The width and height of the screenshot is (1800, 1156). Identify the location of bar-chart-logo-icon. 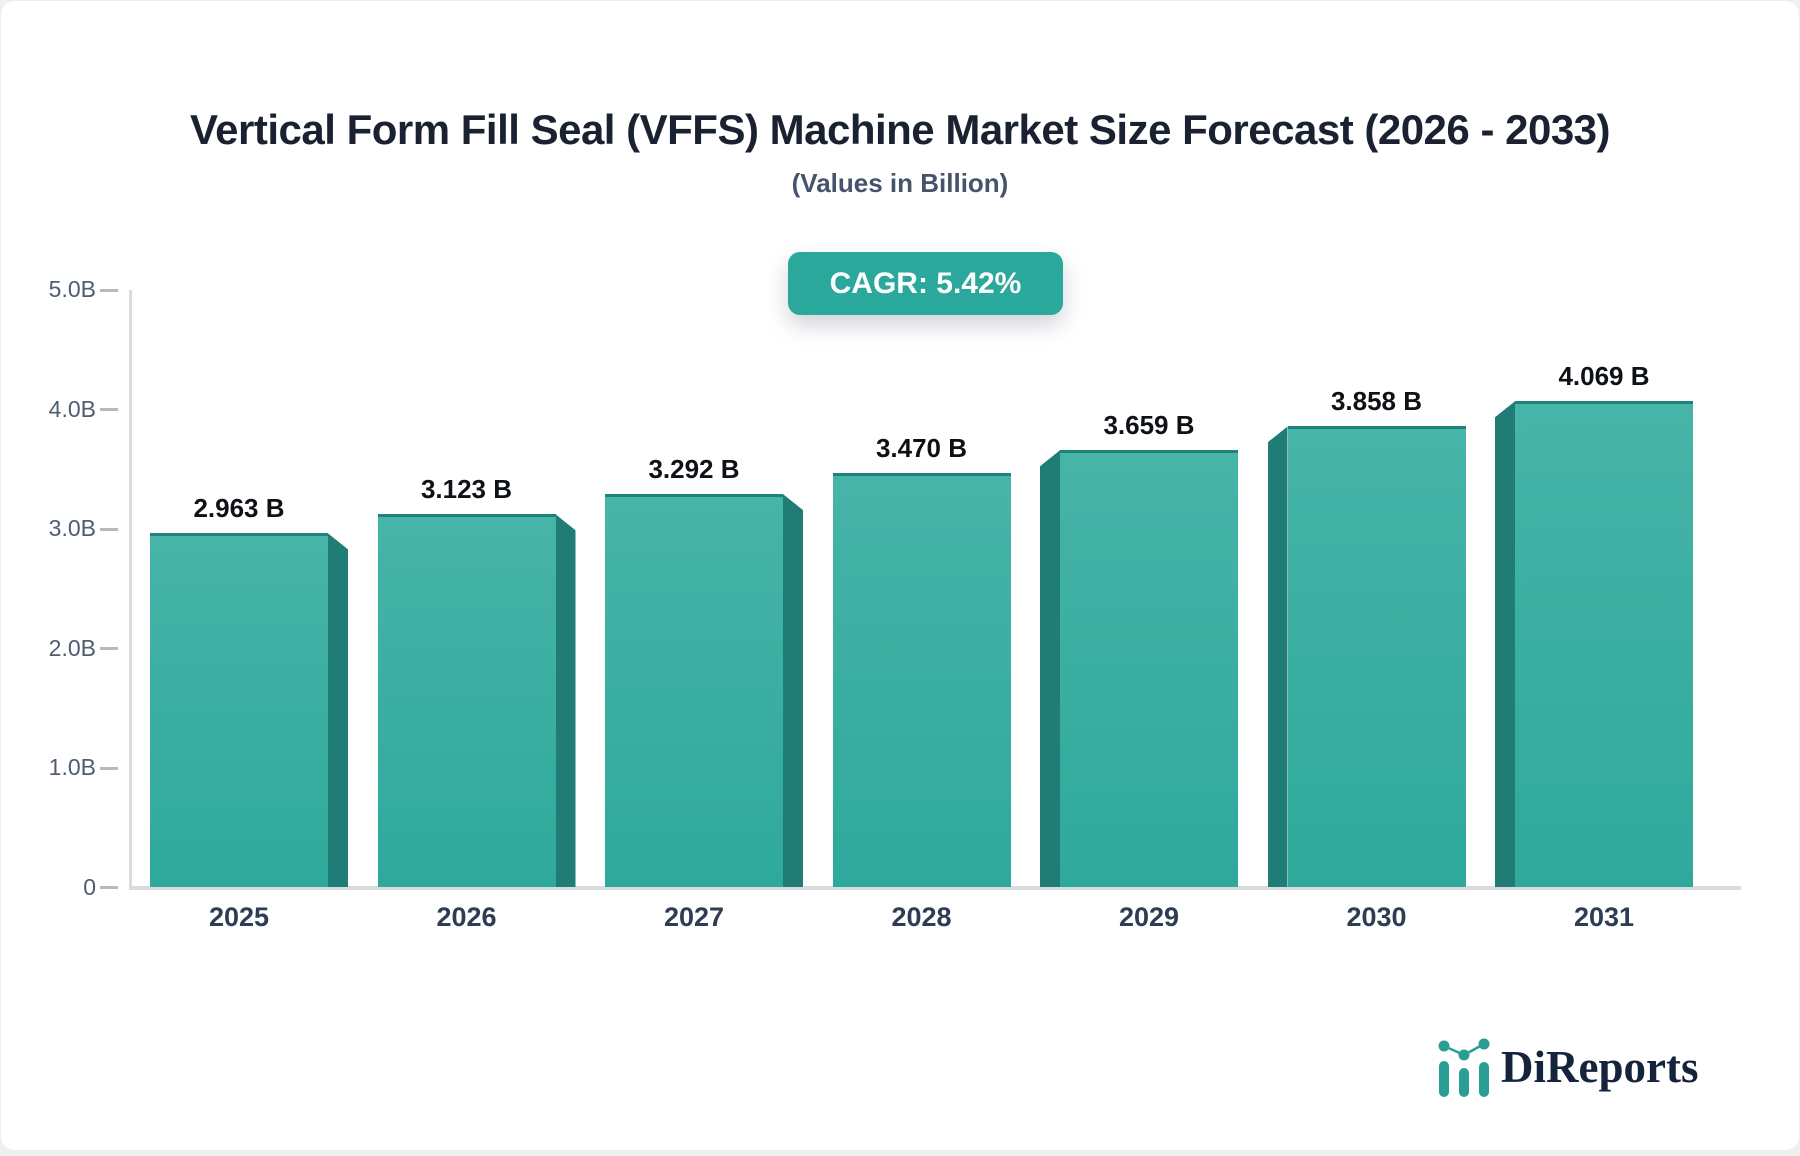
(1464, 1067).